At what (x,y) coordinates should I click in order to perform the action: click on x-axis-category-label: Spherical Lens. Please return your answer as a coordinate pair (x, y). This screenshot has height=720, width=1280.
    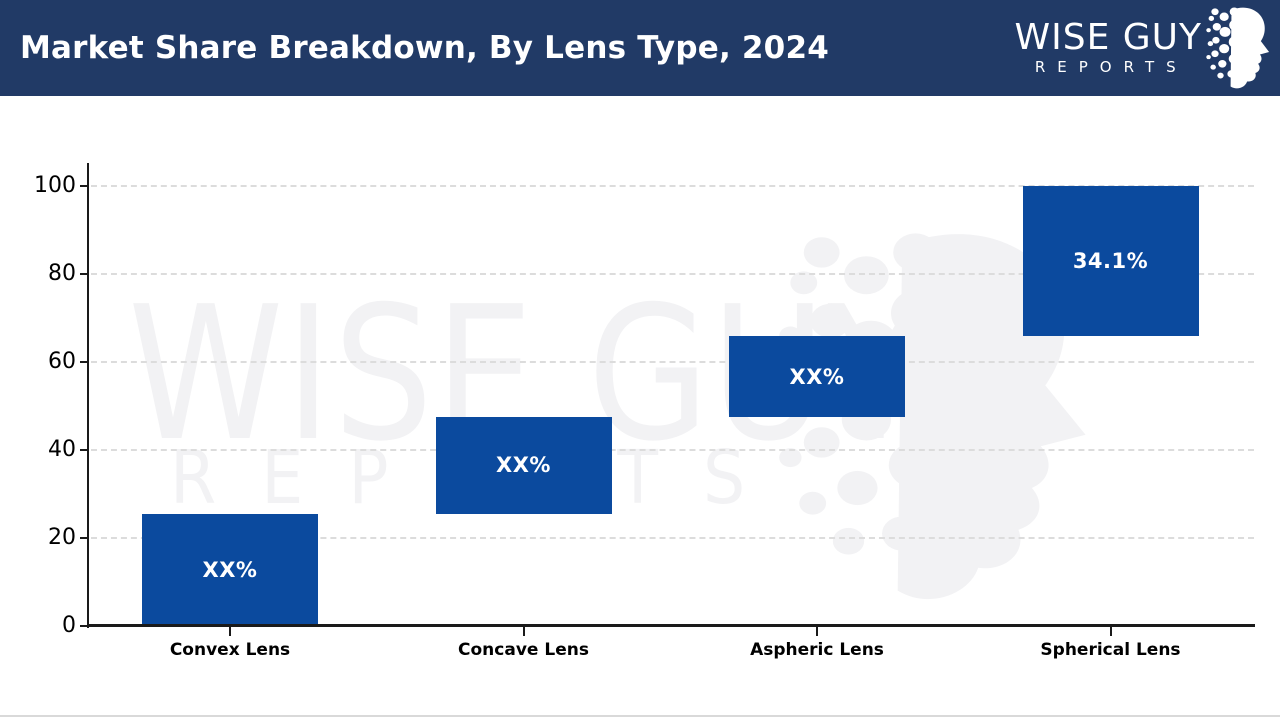
    Looking at the image, I should click on (1110, 650).